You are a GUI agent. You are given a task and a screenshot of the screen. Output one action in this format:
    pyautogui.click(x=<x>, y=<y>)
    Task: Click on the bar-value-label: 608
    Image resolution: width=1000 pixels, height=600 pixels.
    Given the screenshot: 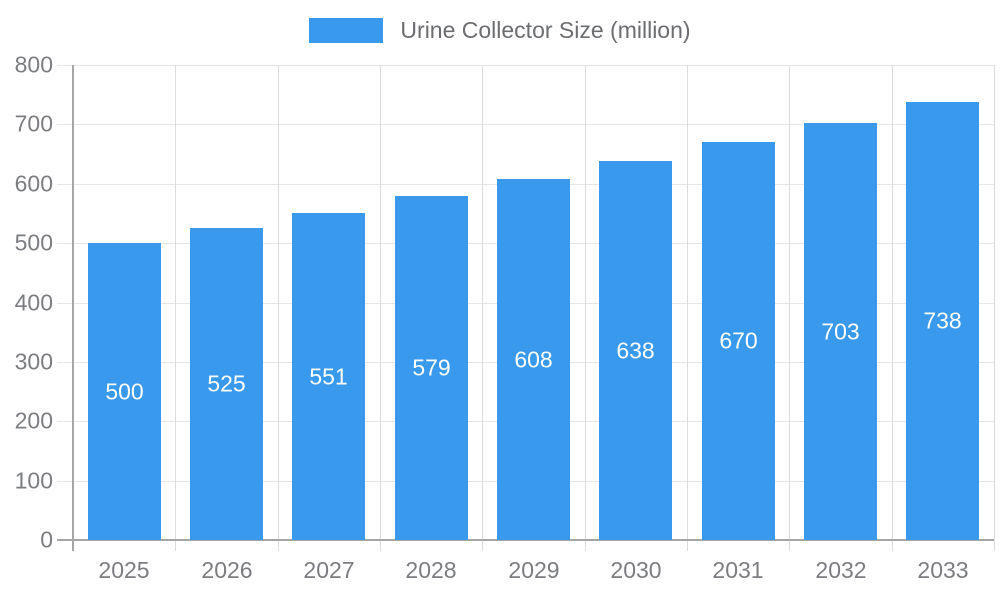 What is the action you would take?
    pyautogui.click(x=533, y=359)
    